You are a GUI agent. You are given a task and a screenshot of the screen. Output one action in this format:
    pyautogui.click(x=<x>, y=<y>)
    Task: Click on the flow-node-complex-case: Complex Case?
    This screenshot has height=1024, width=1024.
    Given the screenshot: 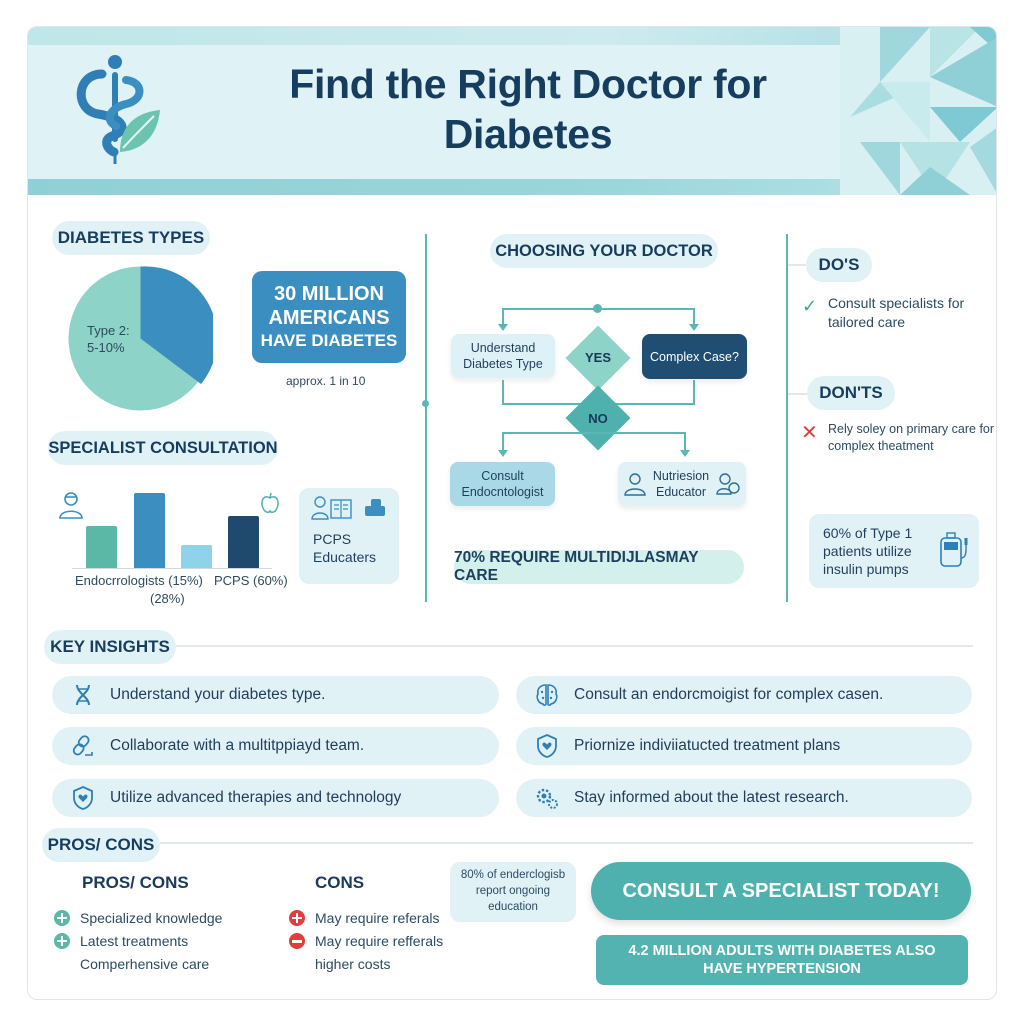 What is the action you would take?
    pyautogui.click(x=694, y=356)
    